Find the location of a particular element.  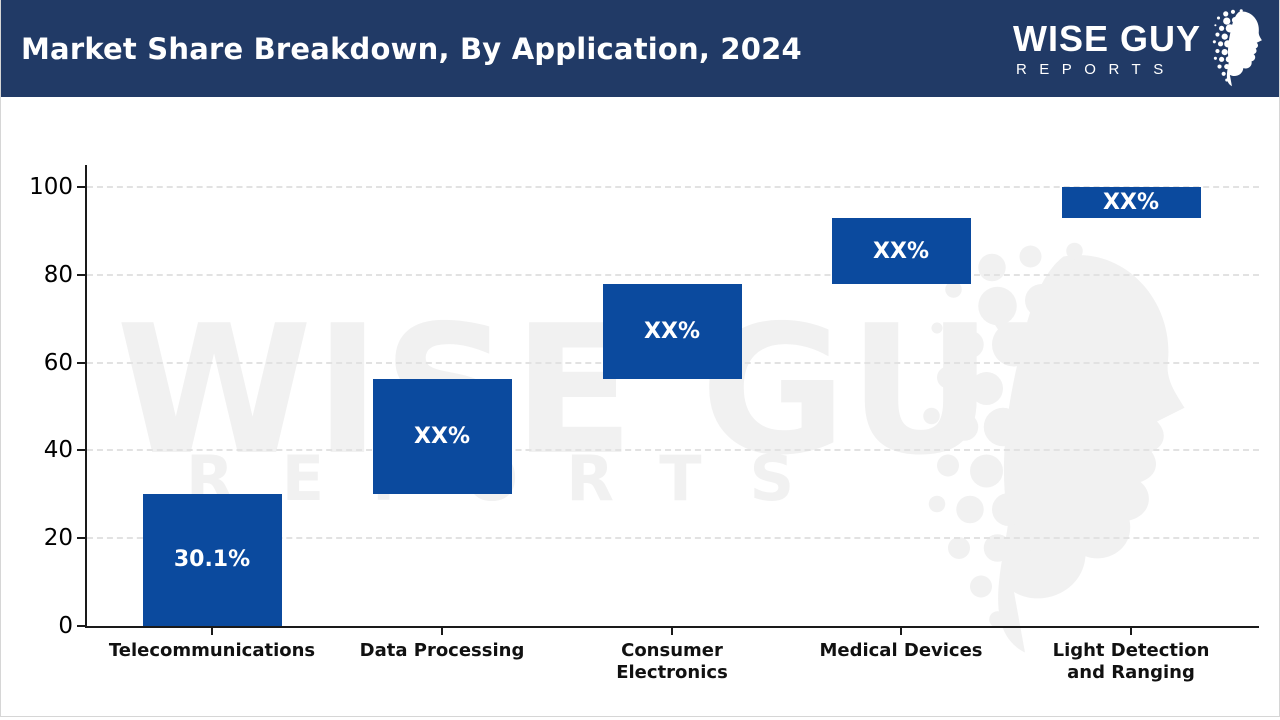

y-tick-label: 80 is located at coordinates (58, 274).